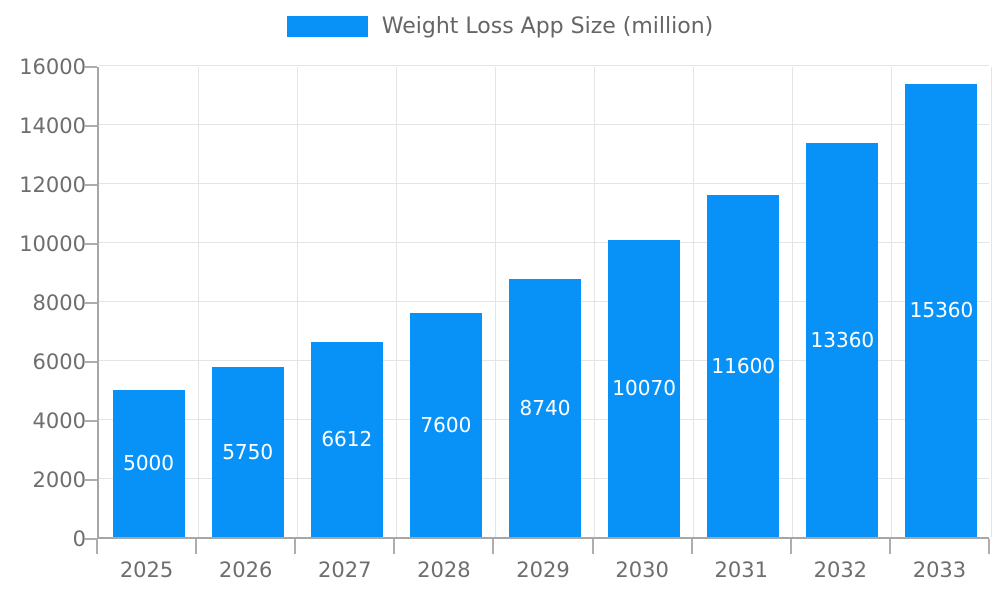  I want to click on x-tick-label: 2027, so click(345, 570).